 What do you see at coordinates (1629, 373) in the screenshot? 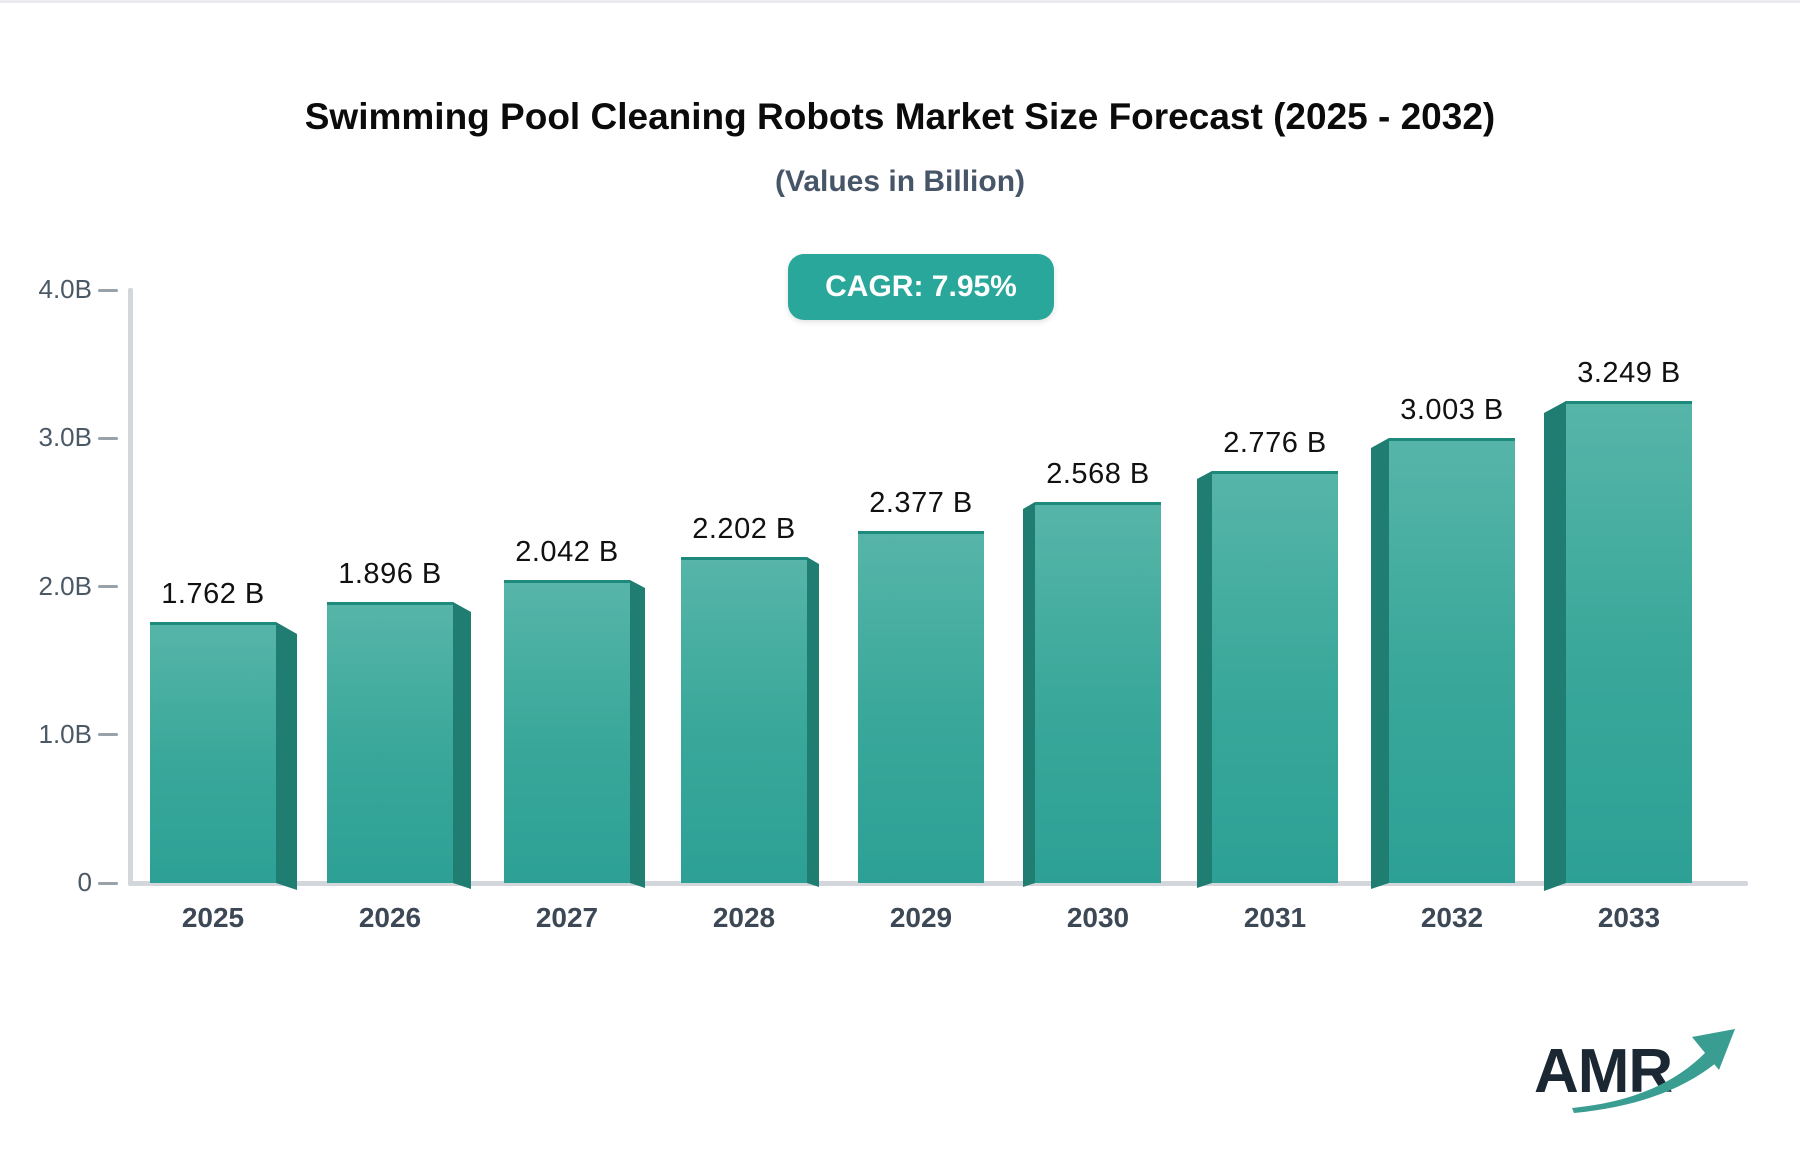
I see `bar-value-label: 3.249 B` at bounding box center [1629, 373].